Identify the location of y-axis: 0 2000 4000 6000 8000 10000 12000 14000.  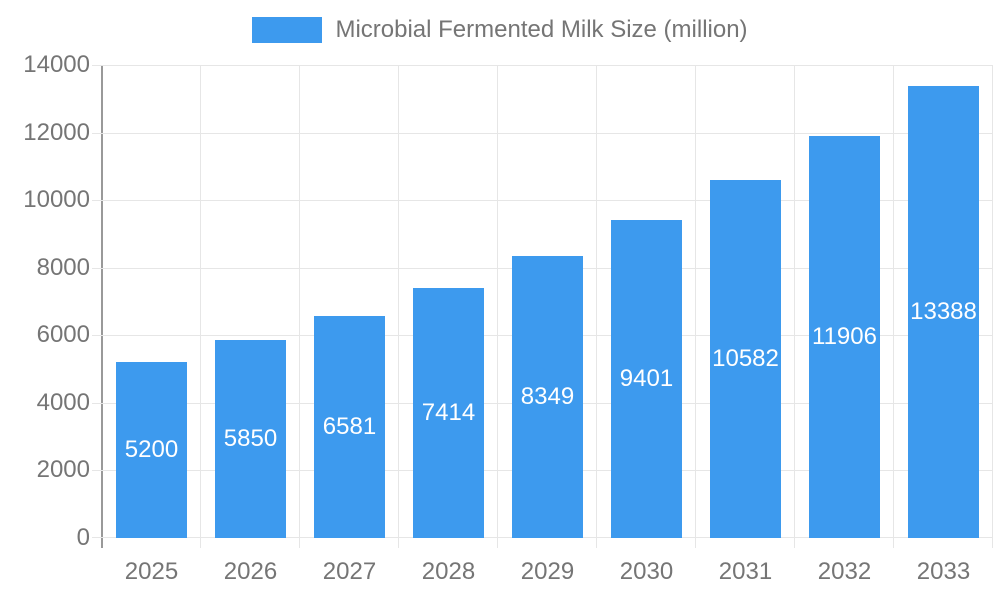
(45, 301).